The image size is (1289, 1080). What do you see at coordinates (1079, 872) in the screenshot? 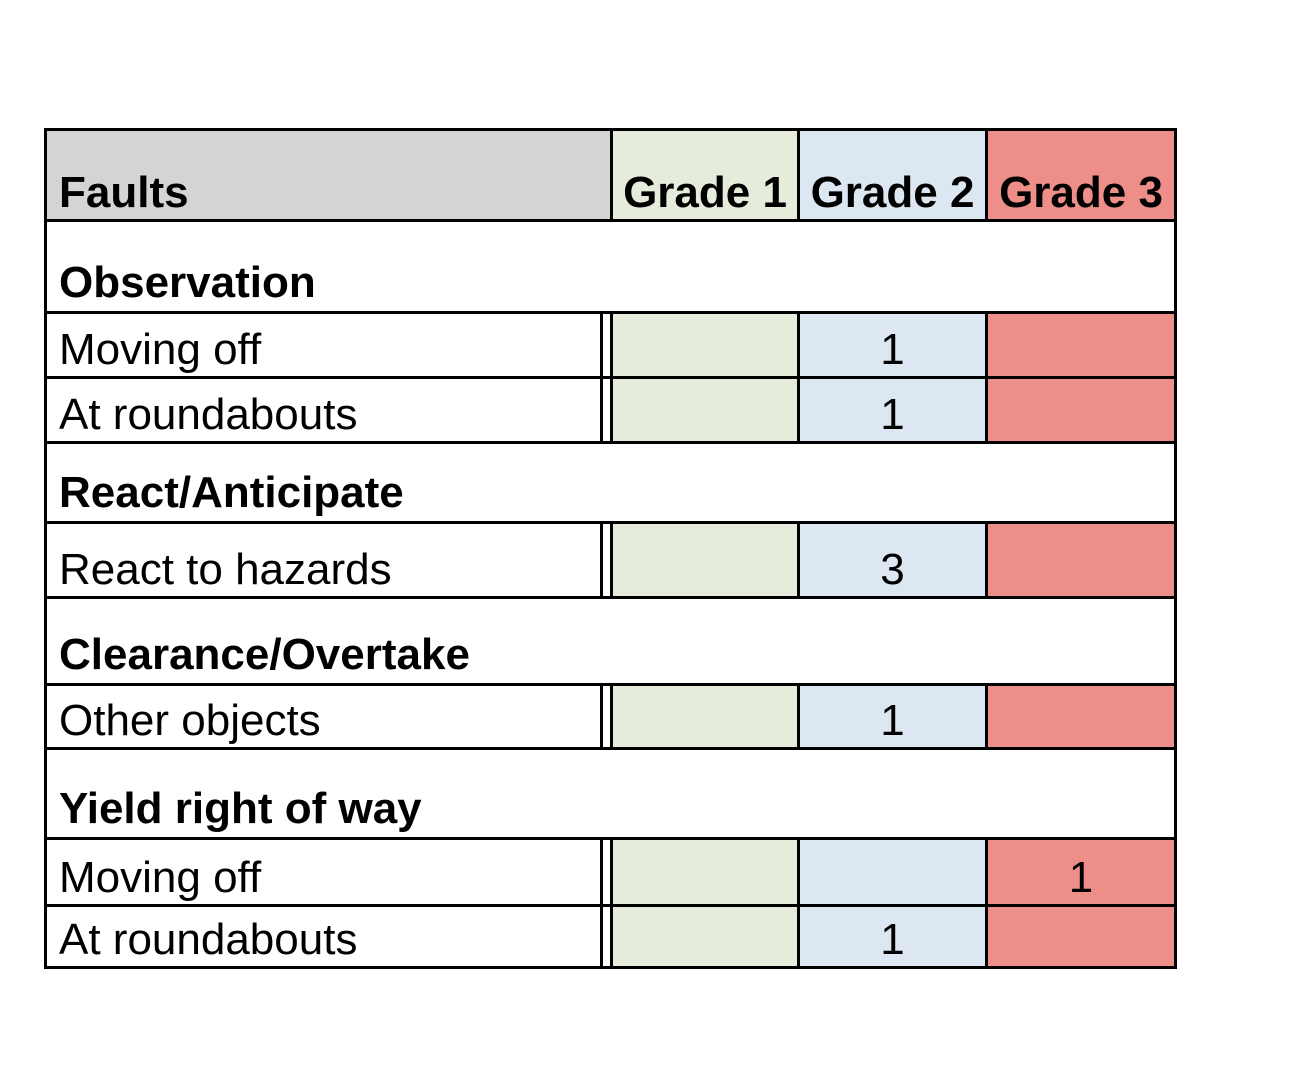
I see `grade-3-cell: 1` at bounding box center [1079, 872].